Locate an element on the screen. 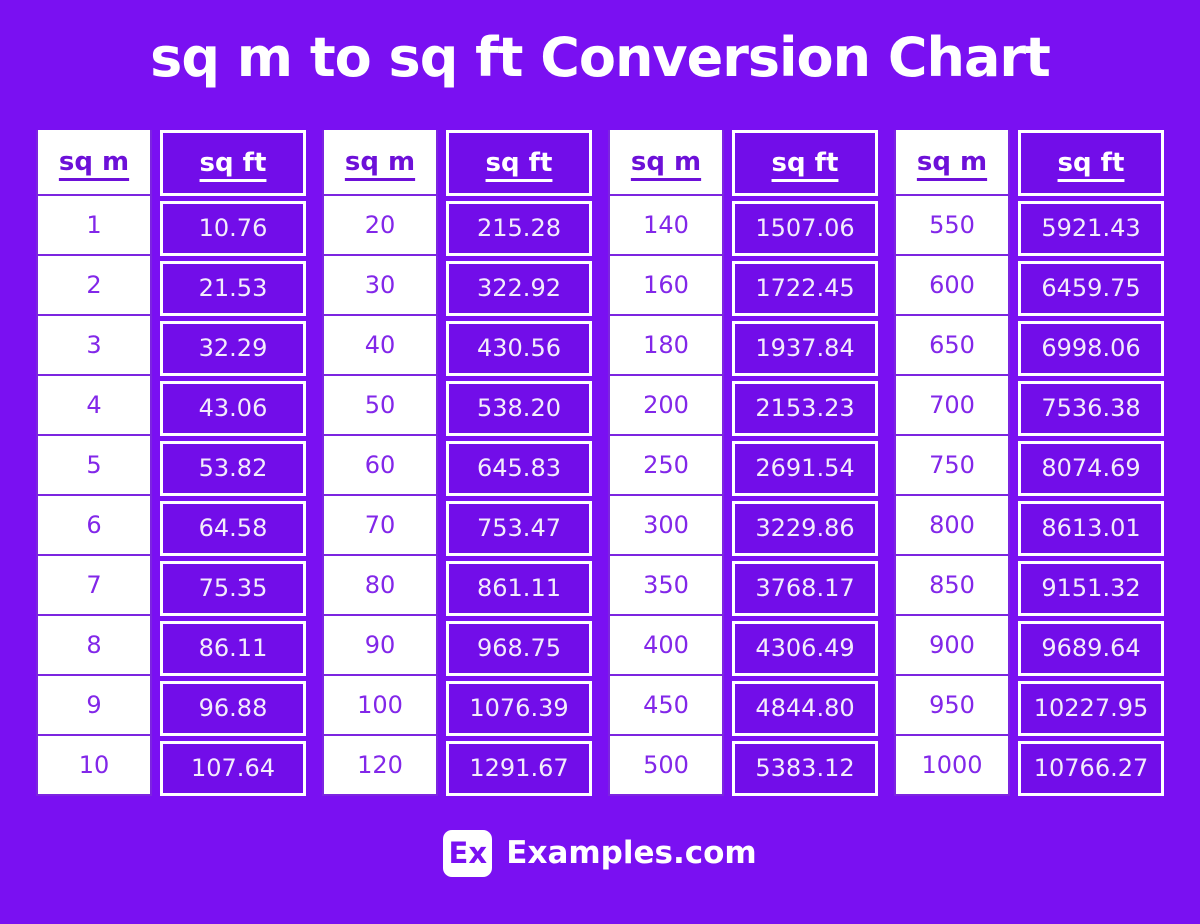  sqm-value-cell: 120 is located at coordinates (380, 764).